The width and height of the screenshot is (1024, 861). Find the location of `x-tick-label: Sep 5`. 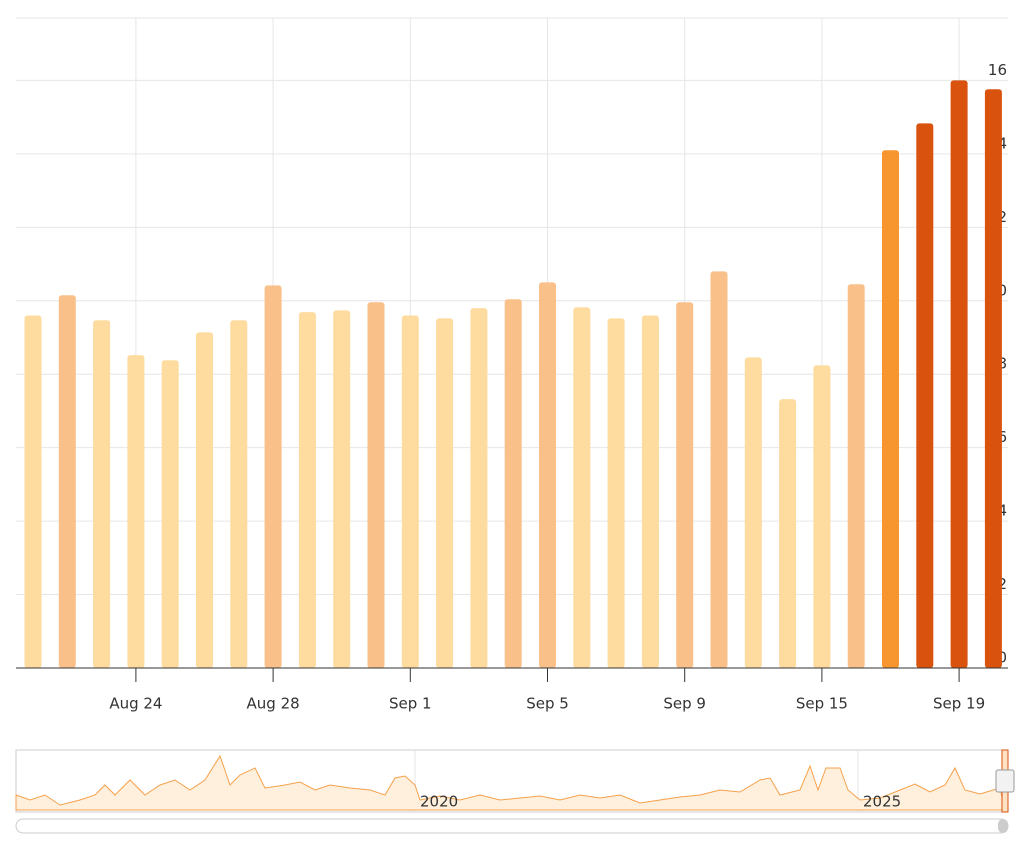

x-tick-label: Sep 5 is located at coordinates (547, 704).